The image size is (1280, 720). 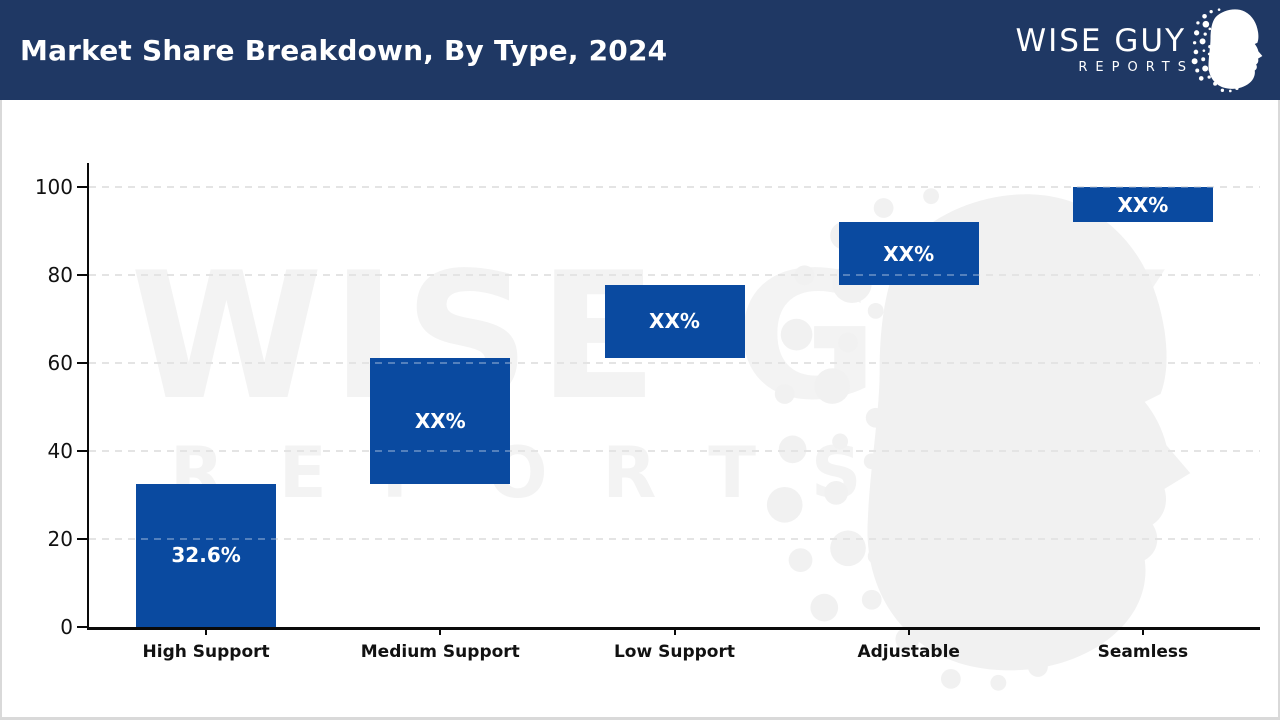 I want to click on x-tick-label: High Support, so click(x=206, y=652).